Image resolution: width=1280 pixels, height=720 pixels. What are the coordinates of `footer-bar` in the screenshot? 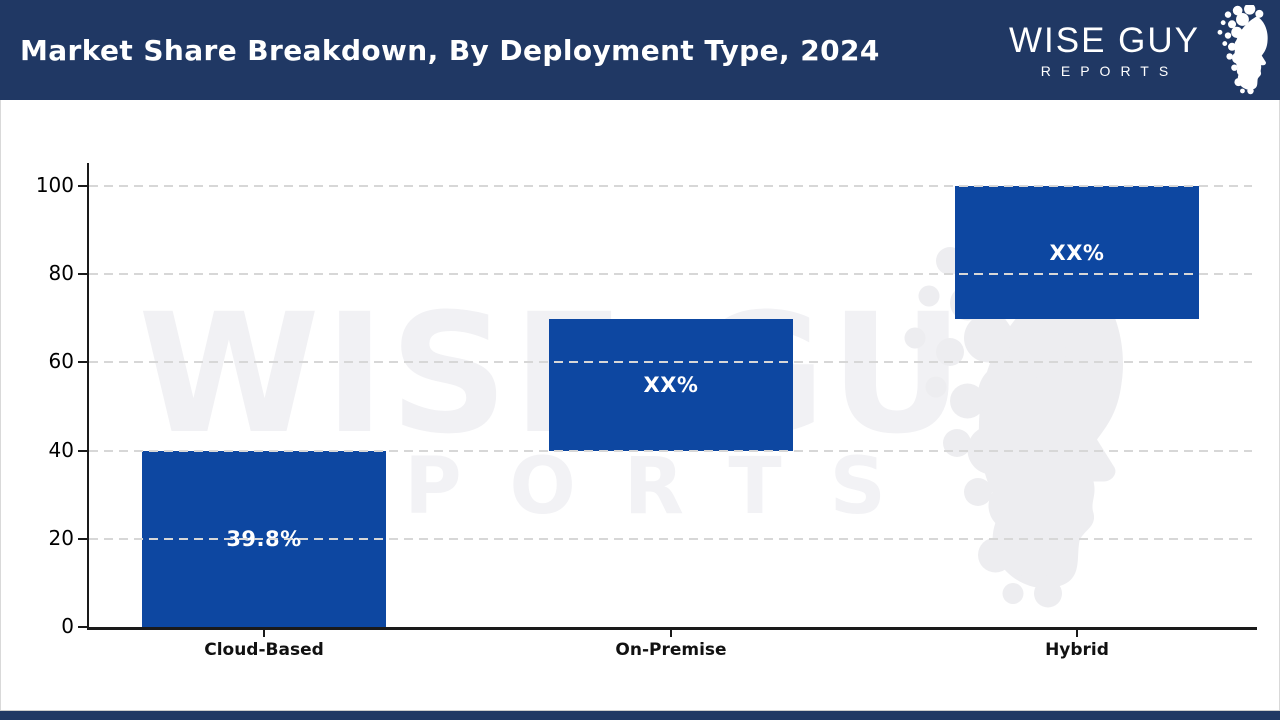 It's located at (640, 715).